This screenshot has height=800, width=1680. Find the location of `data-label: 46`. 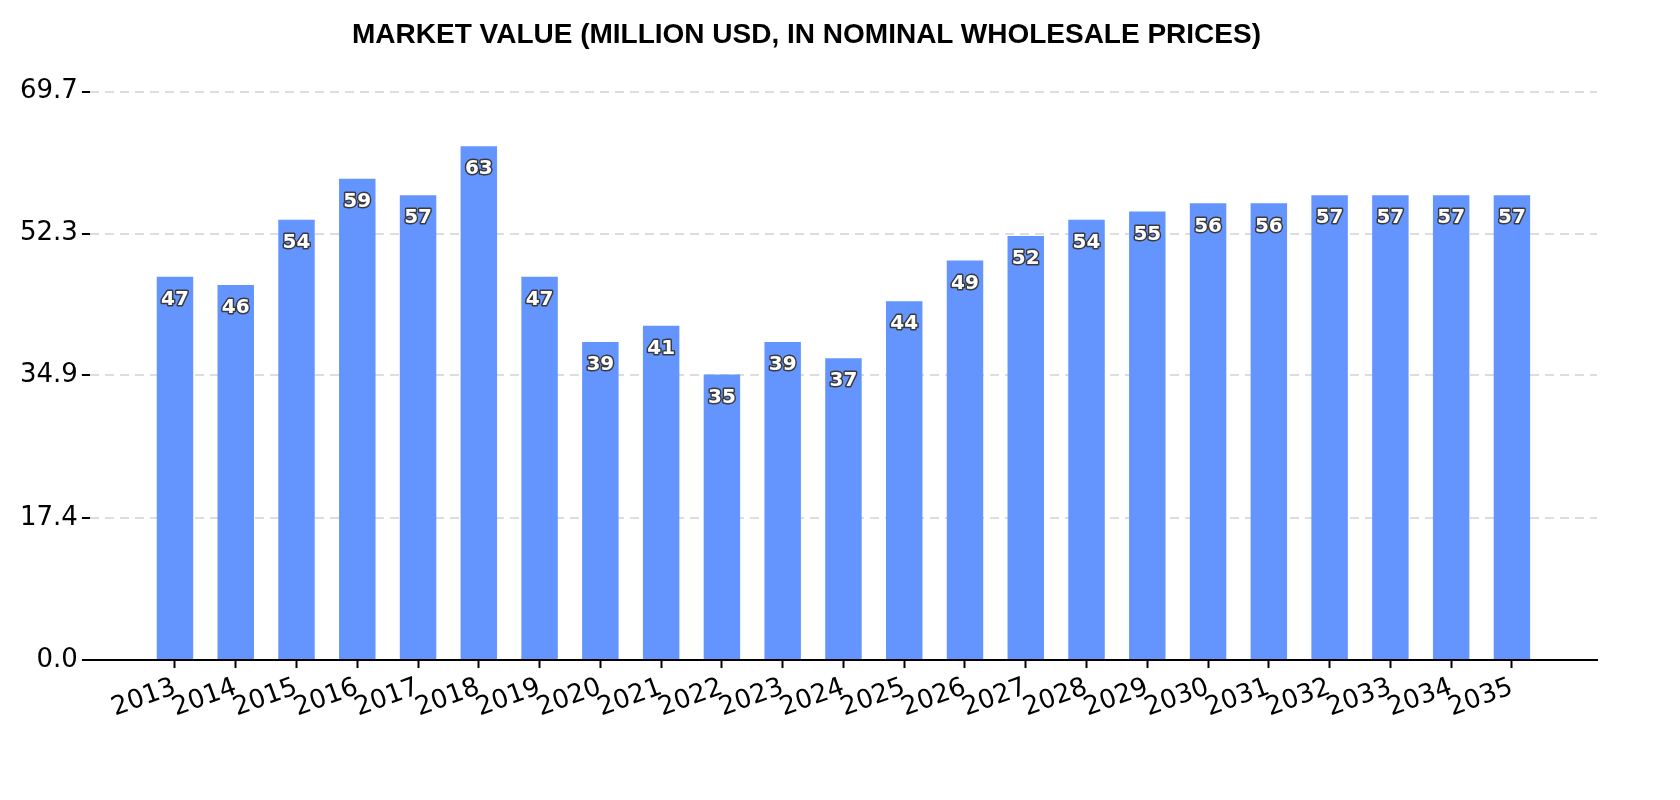

data-label: 46 is located at coordinates (235, 306).